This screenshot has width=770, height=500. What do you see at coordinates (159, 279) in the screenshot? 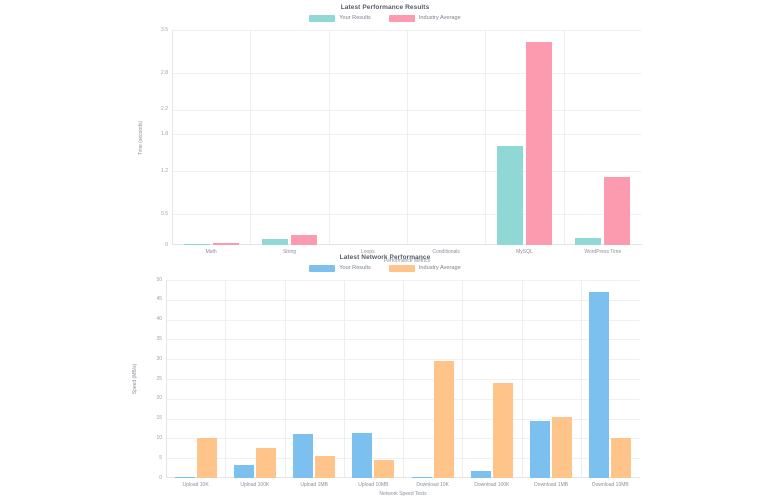
I see `y-tick-label: 50` at bounding box center [159, 279].